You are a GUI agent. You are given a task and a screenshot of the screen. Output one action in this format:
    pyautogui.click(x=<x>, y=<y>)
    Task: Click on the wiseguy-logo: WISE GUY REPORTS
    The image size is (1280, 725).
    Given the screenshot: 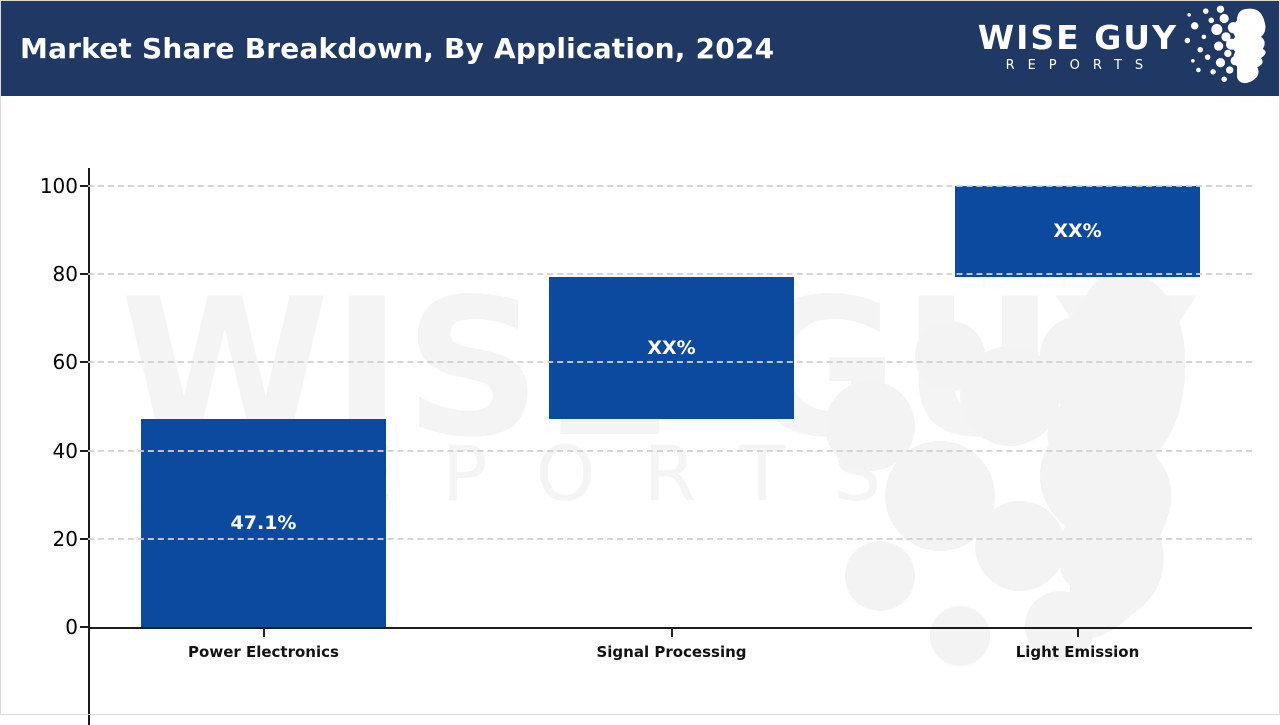 What is the action you would take?
    pyautogui.click(x=1125, y=48)
    